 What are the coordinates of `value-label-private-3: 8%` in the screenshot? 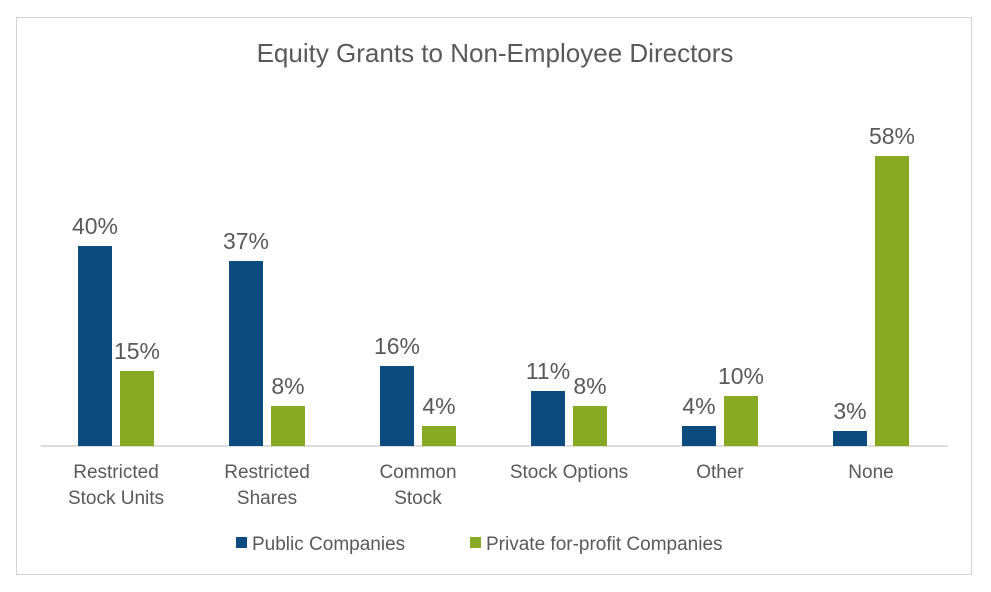 It's located at (589, 386).